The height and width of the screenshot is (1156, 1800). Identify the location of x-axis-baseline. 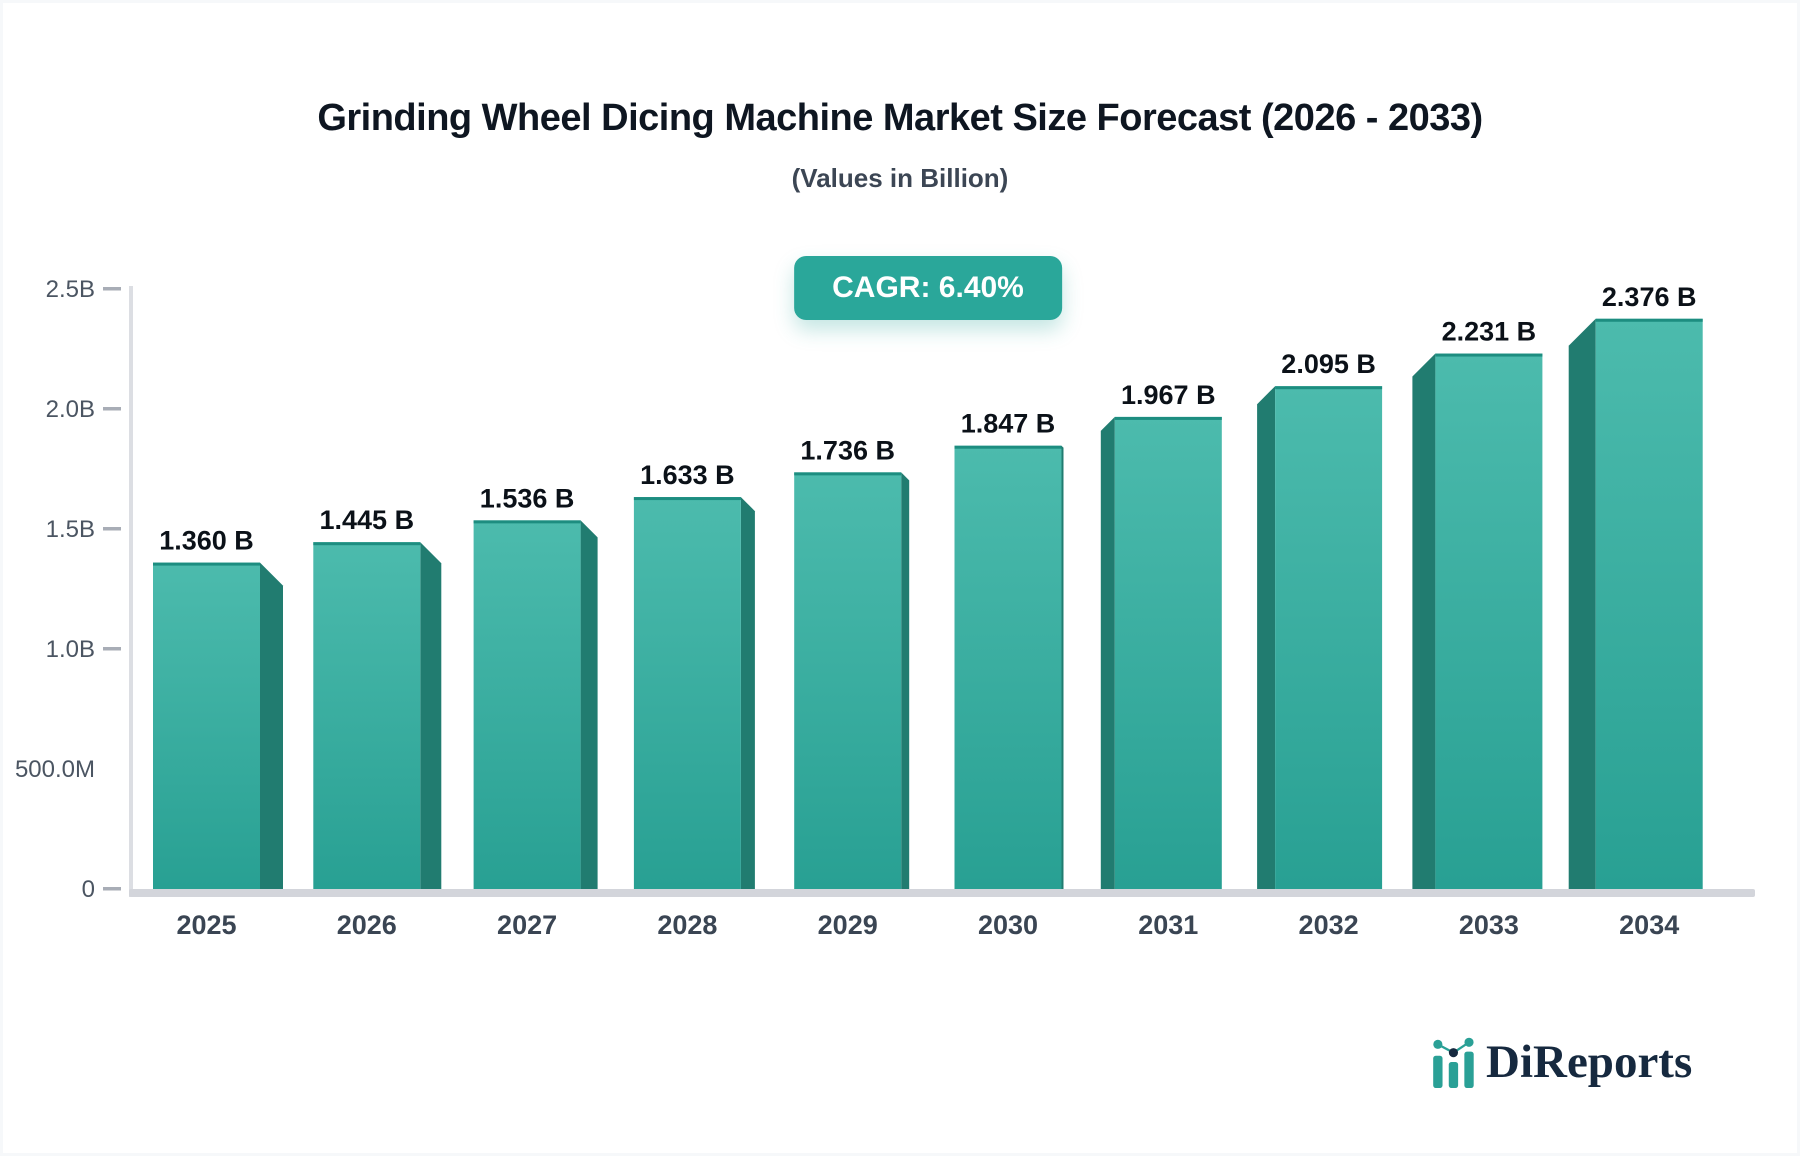
(942, 893).